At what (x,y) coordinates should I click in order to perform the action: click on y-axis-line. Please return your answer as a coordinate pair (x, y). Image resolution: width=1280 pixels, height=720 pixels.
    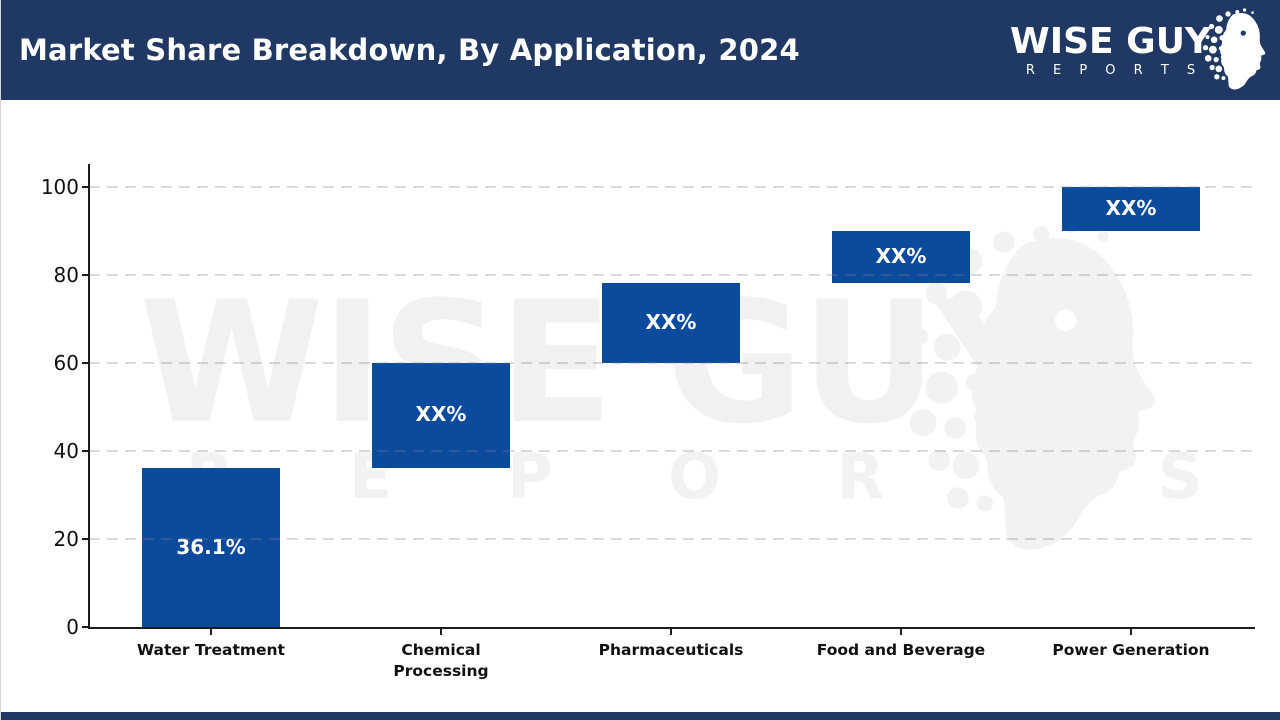
    Looking at the image, I should click on (89, 396).